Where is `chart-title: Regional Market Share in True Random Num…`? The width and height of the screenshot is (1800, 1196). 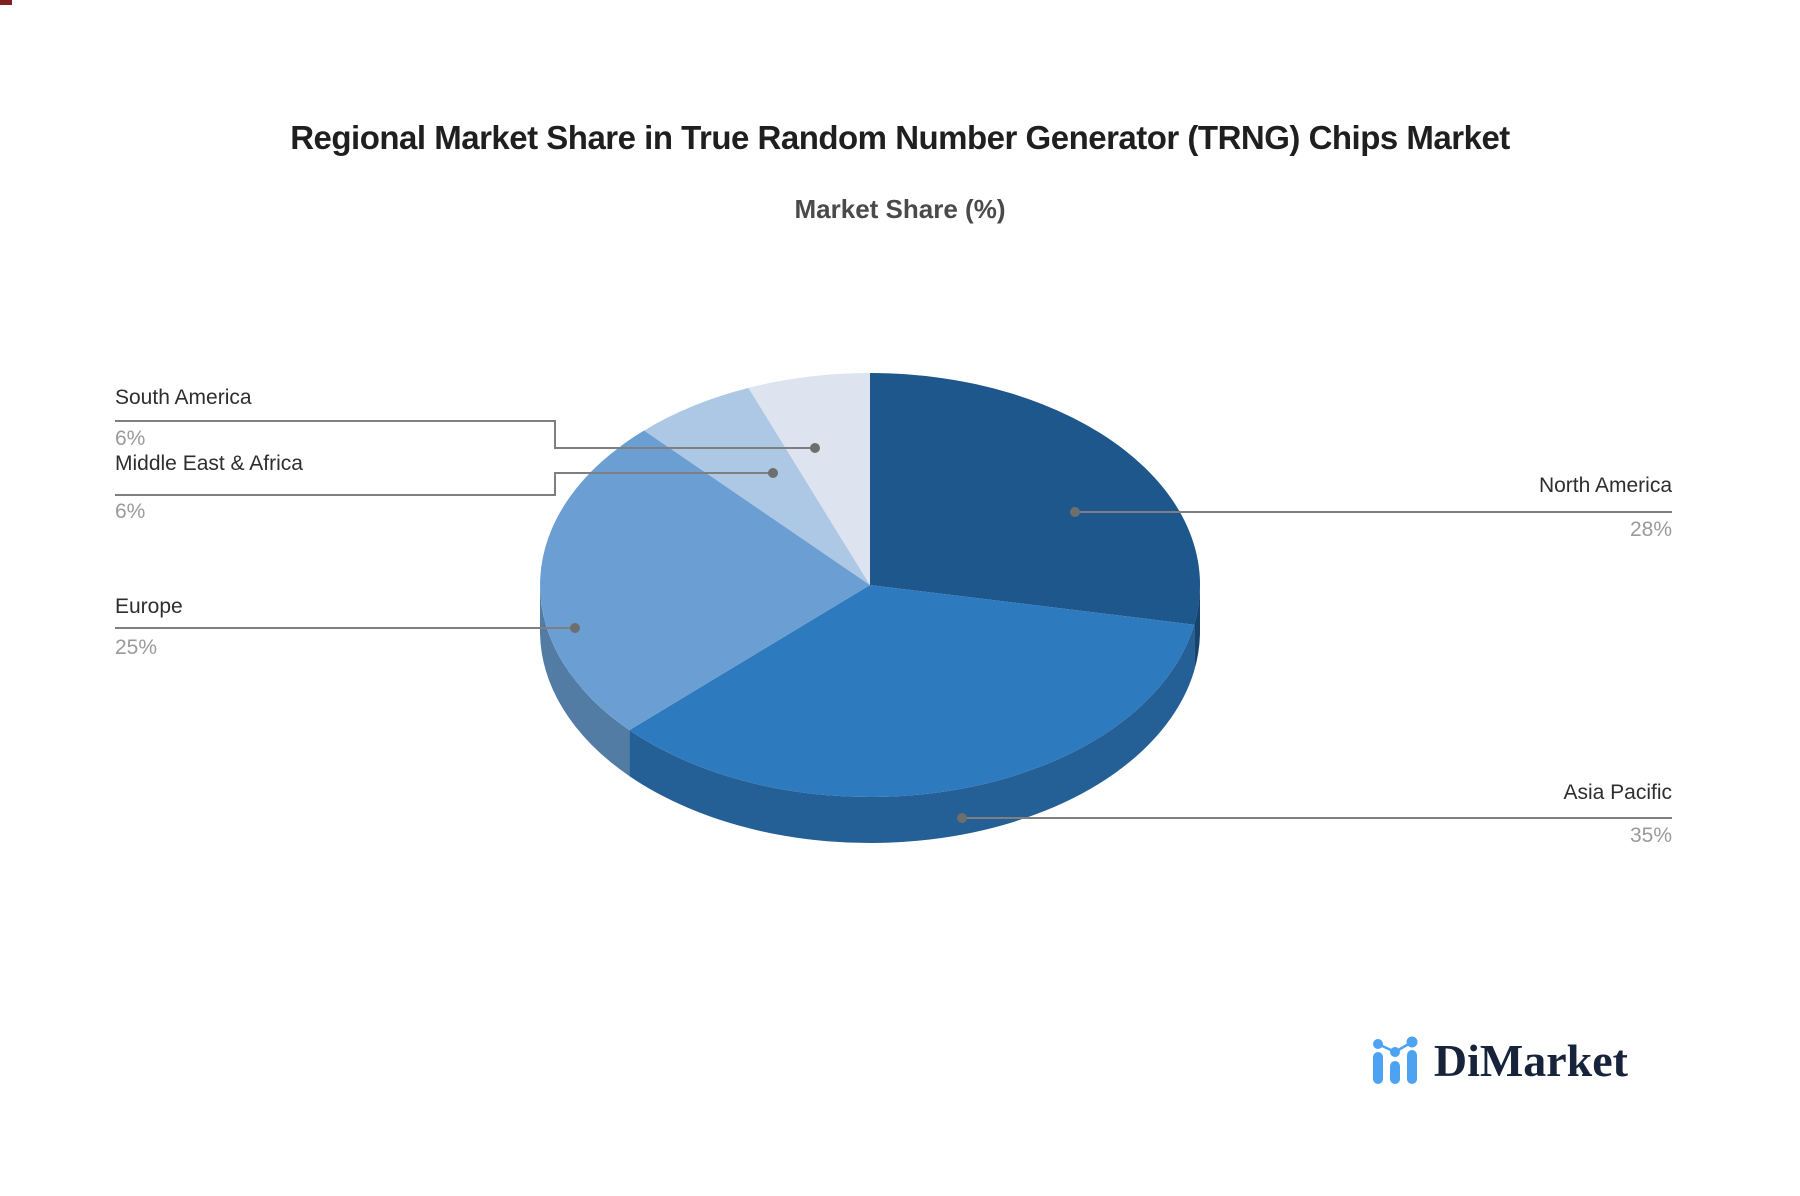 chart-title: Regional Market Share in True Random Num… is located at coordinates (900, 137).